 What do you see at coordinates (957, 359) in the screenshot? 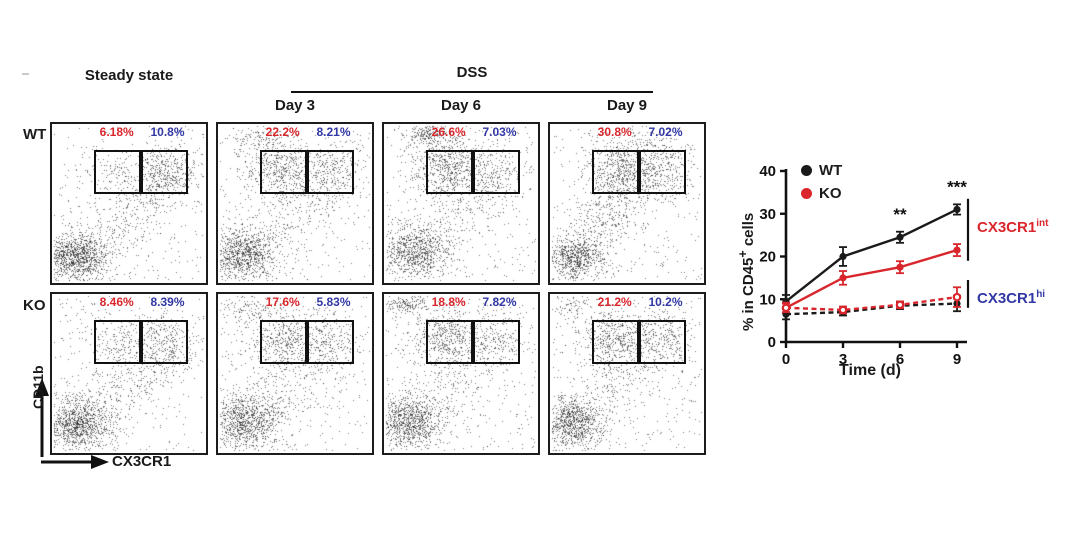
I see `svg-text: 9` at bounding box center [957, 359].